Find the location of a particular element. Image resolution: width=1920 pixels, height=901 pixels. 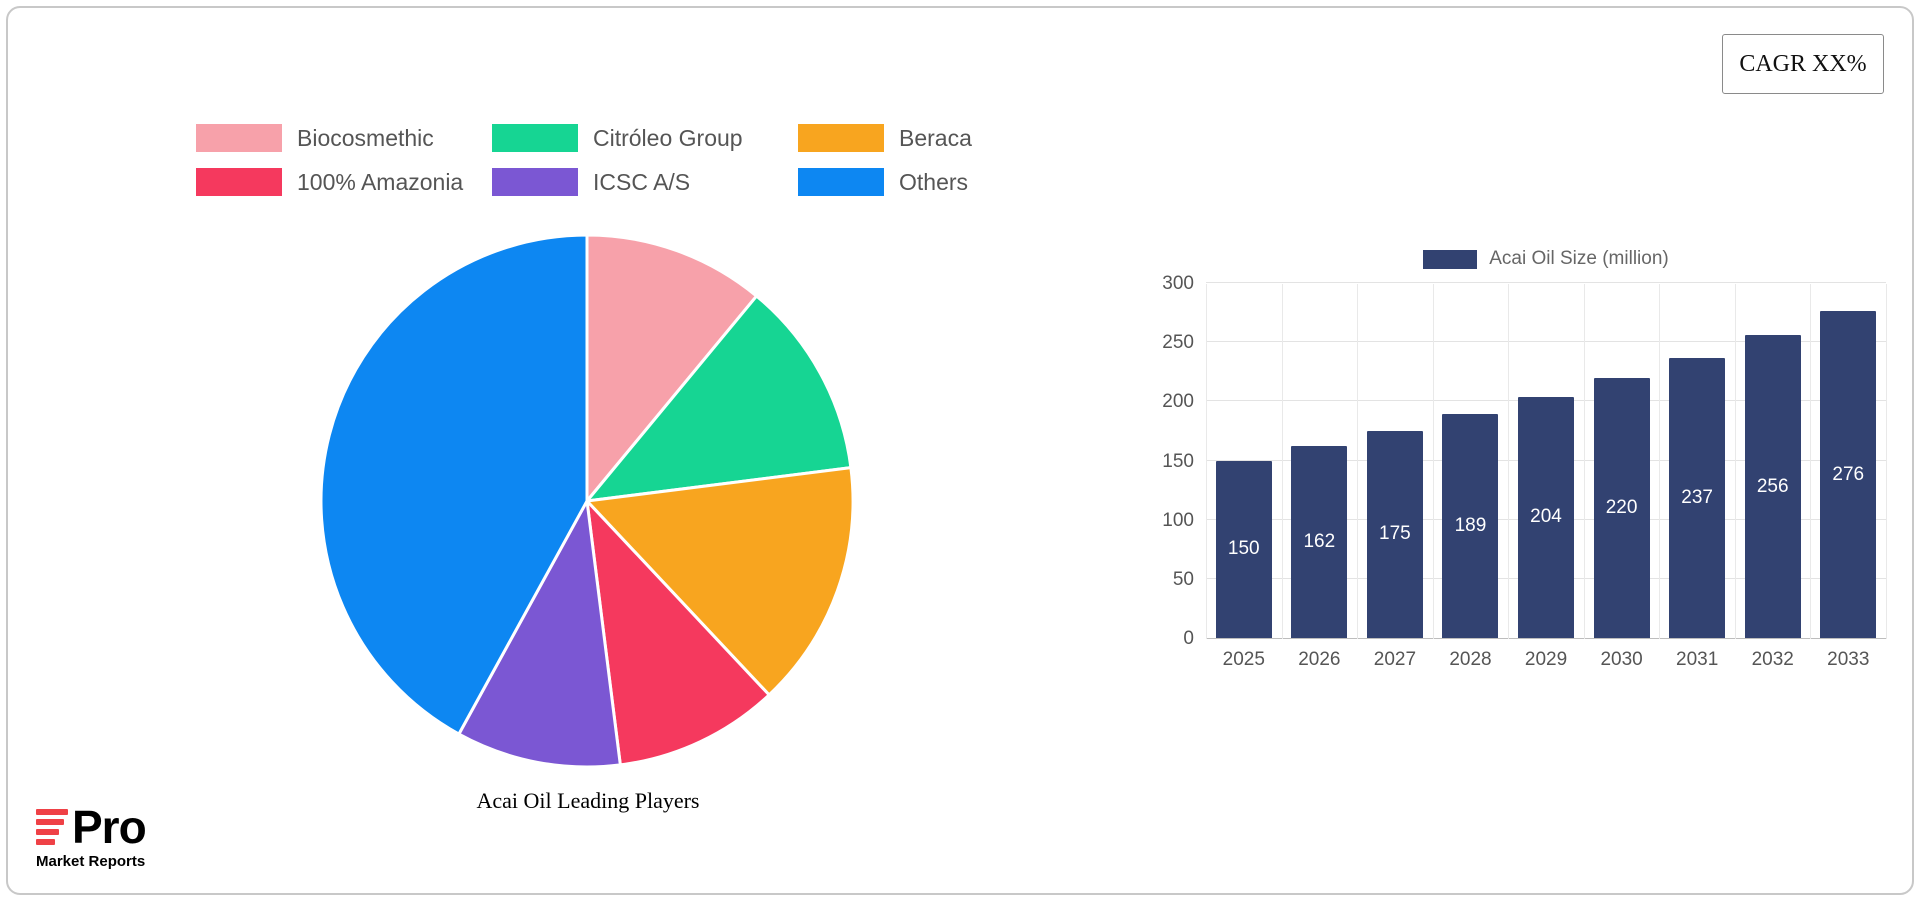

legend-label: ICSC A/S is located at coordinates (642, 181).